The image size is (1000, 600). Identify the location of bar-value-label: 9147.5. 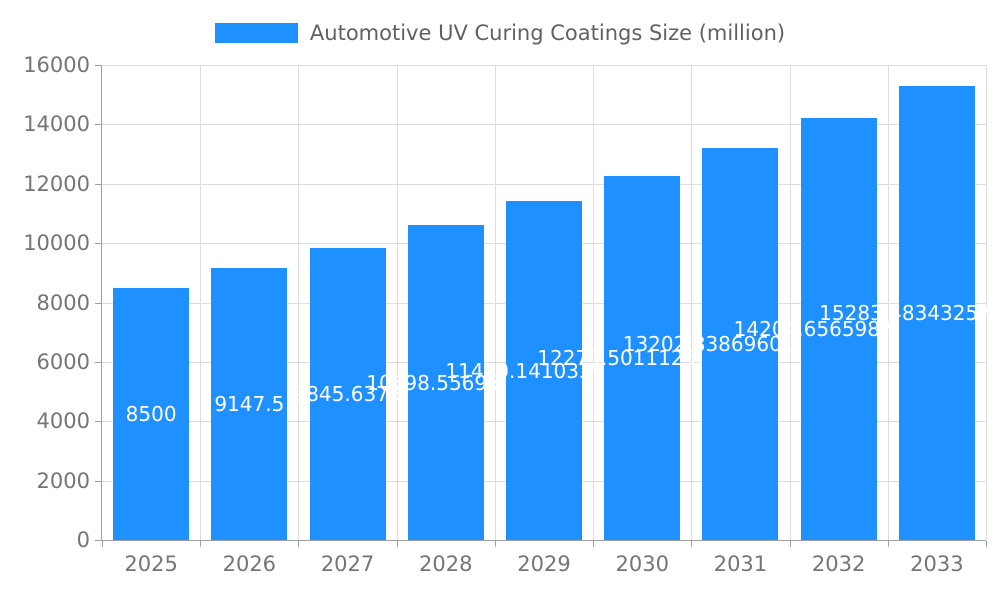
(249, 404).